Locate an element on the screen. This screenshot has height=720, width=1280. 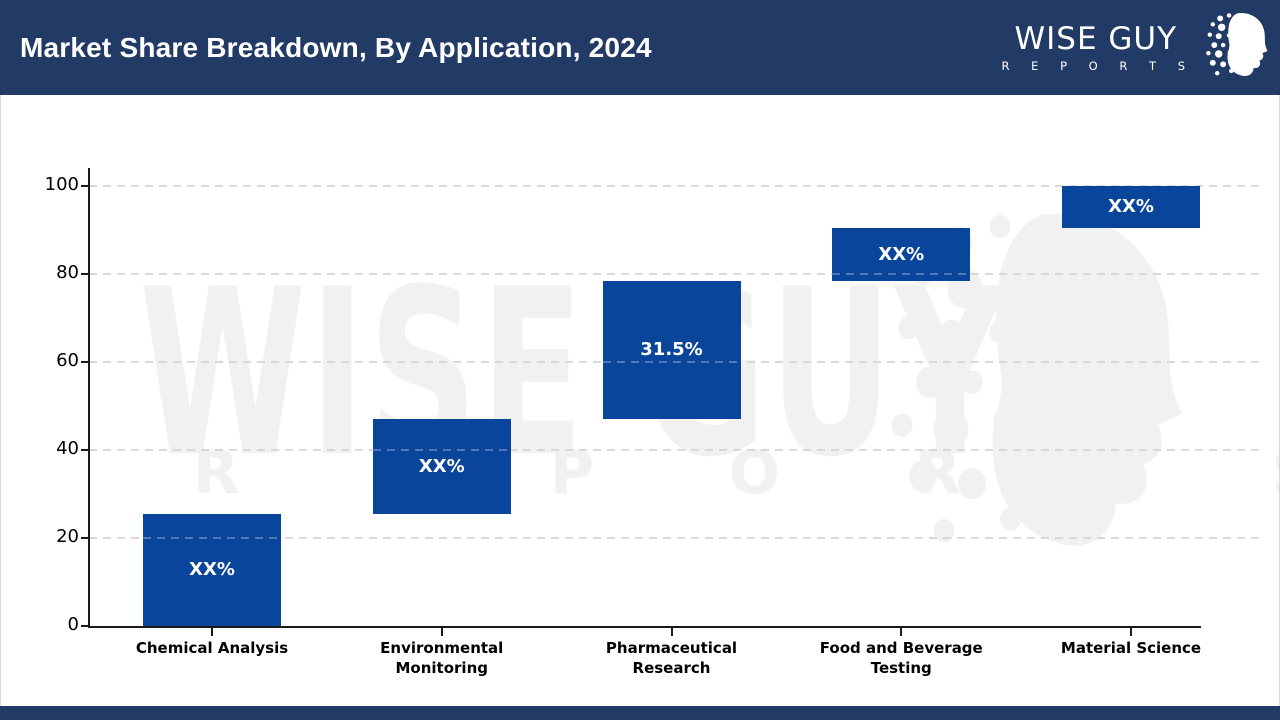
y-tick-label: 100 is located at coordinates (61, 184).